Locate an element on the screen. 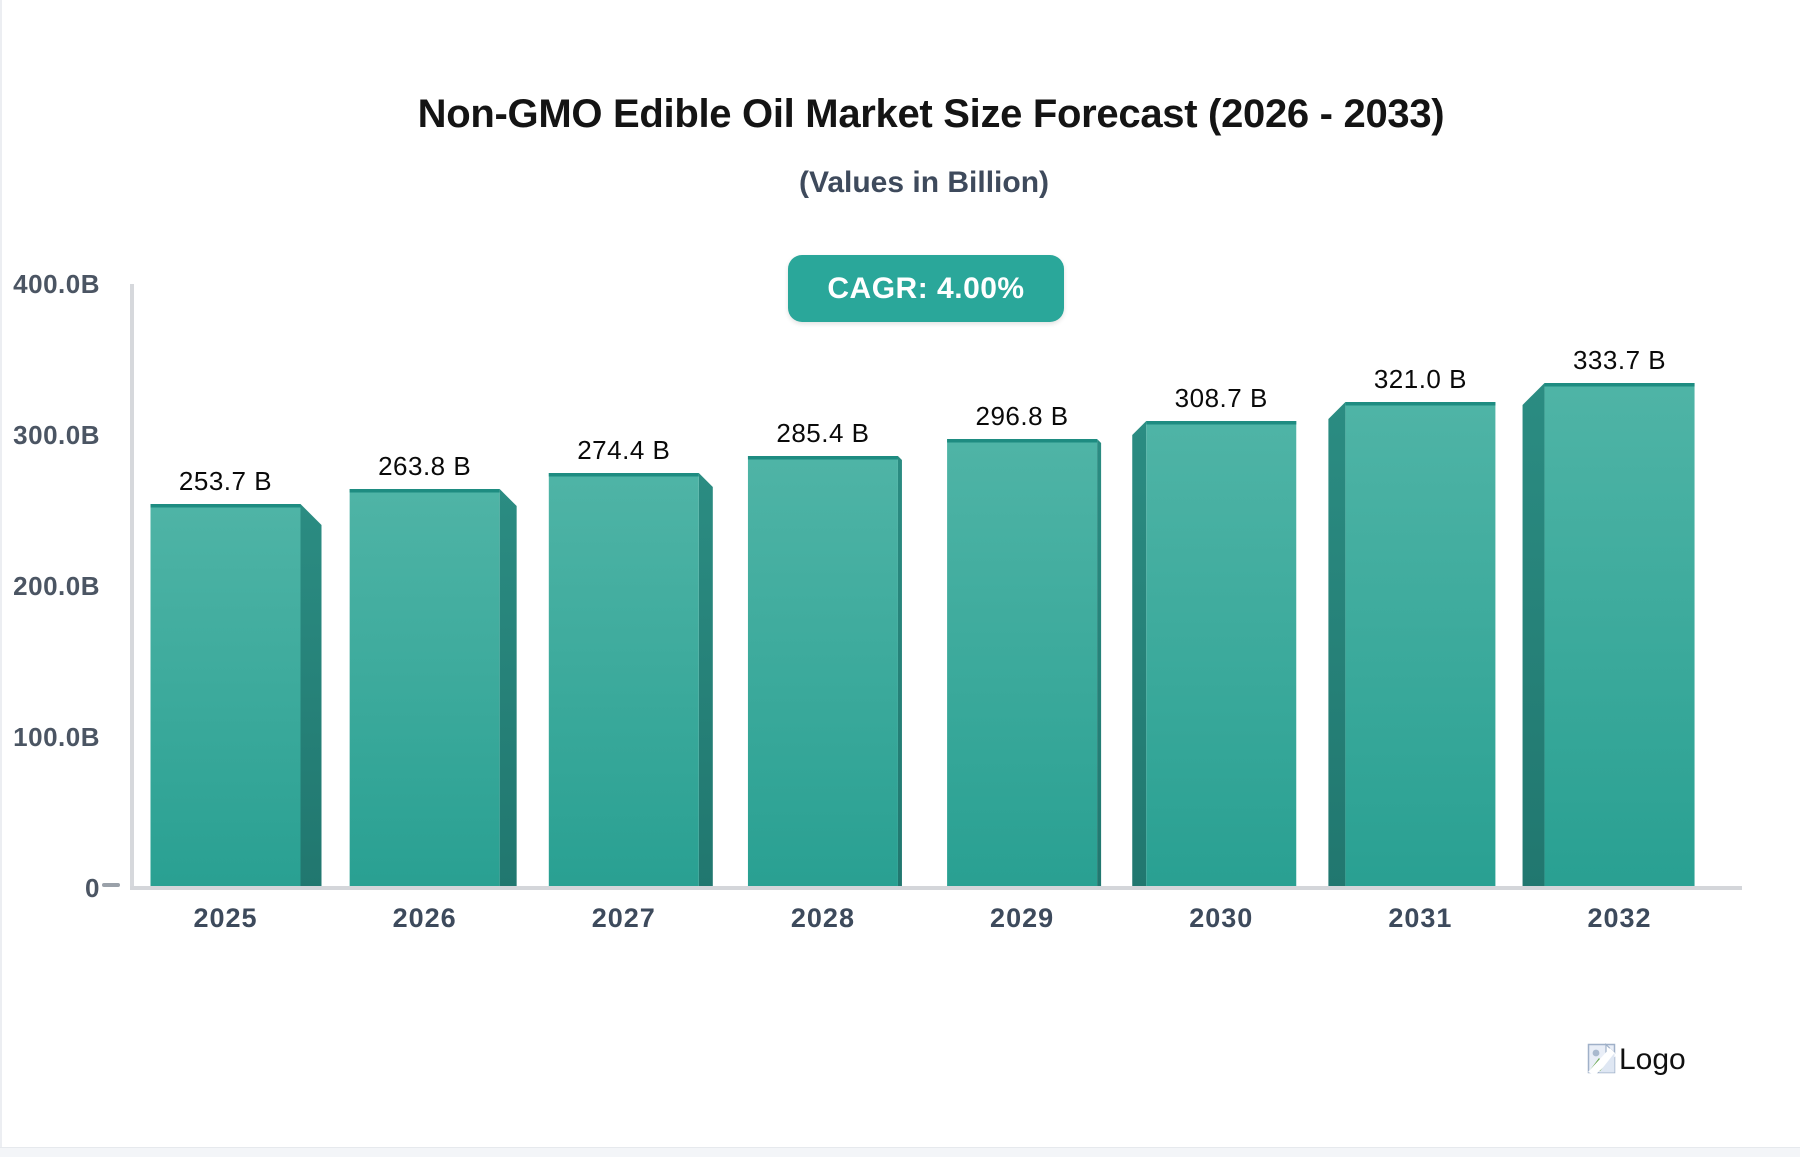 This screenshot has height=1157, width=1800. bar-2030 is located at coordinates (1214, 654).